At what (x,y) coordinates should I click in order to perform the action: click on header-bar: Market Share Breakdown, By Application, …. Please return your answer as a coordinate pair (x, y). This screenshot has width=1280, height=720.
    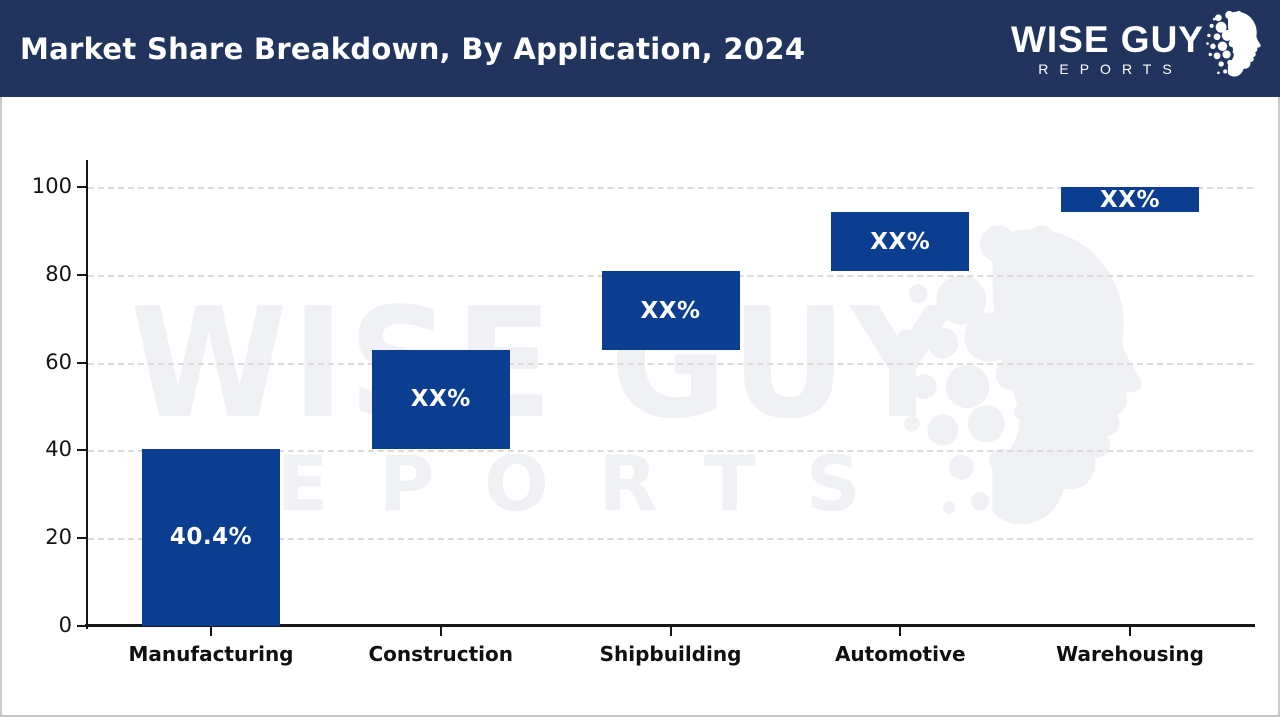
    Looking at the image, I should click on (640, 48).